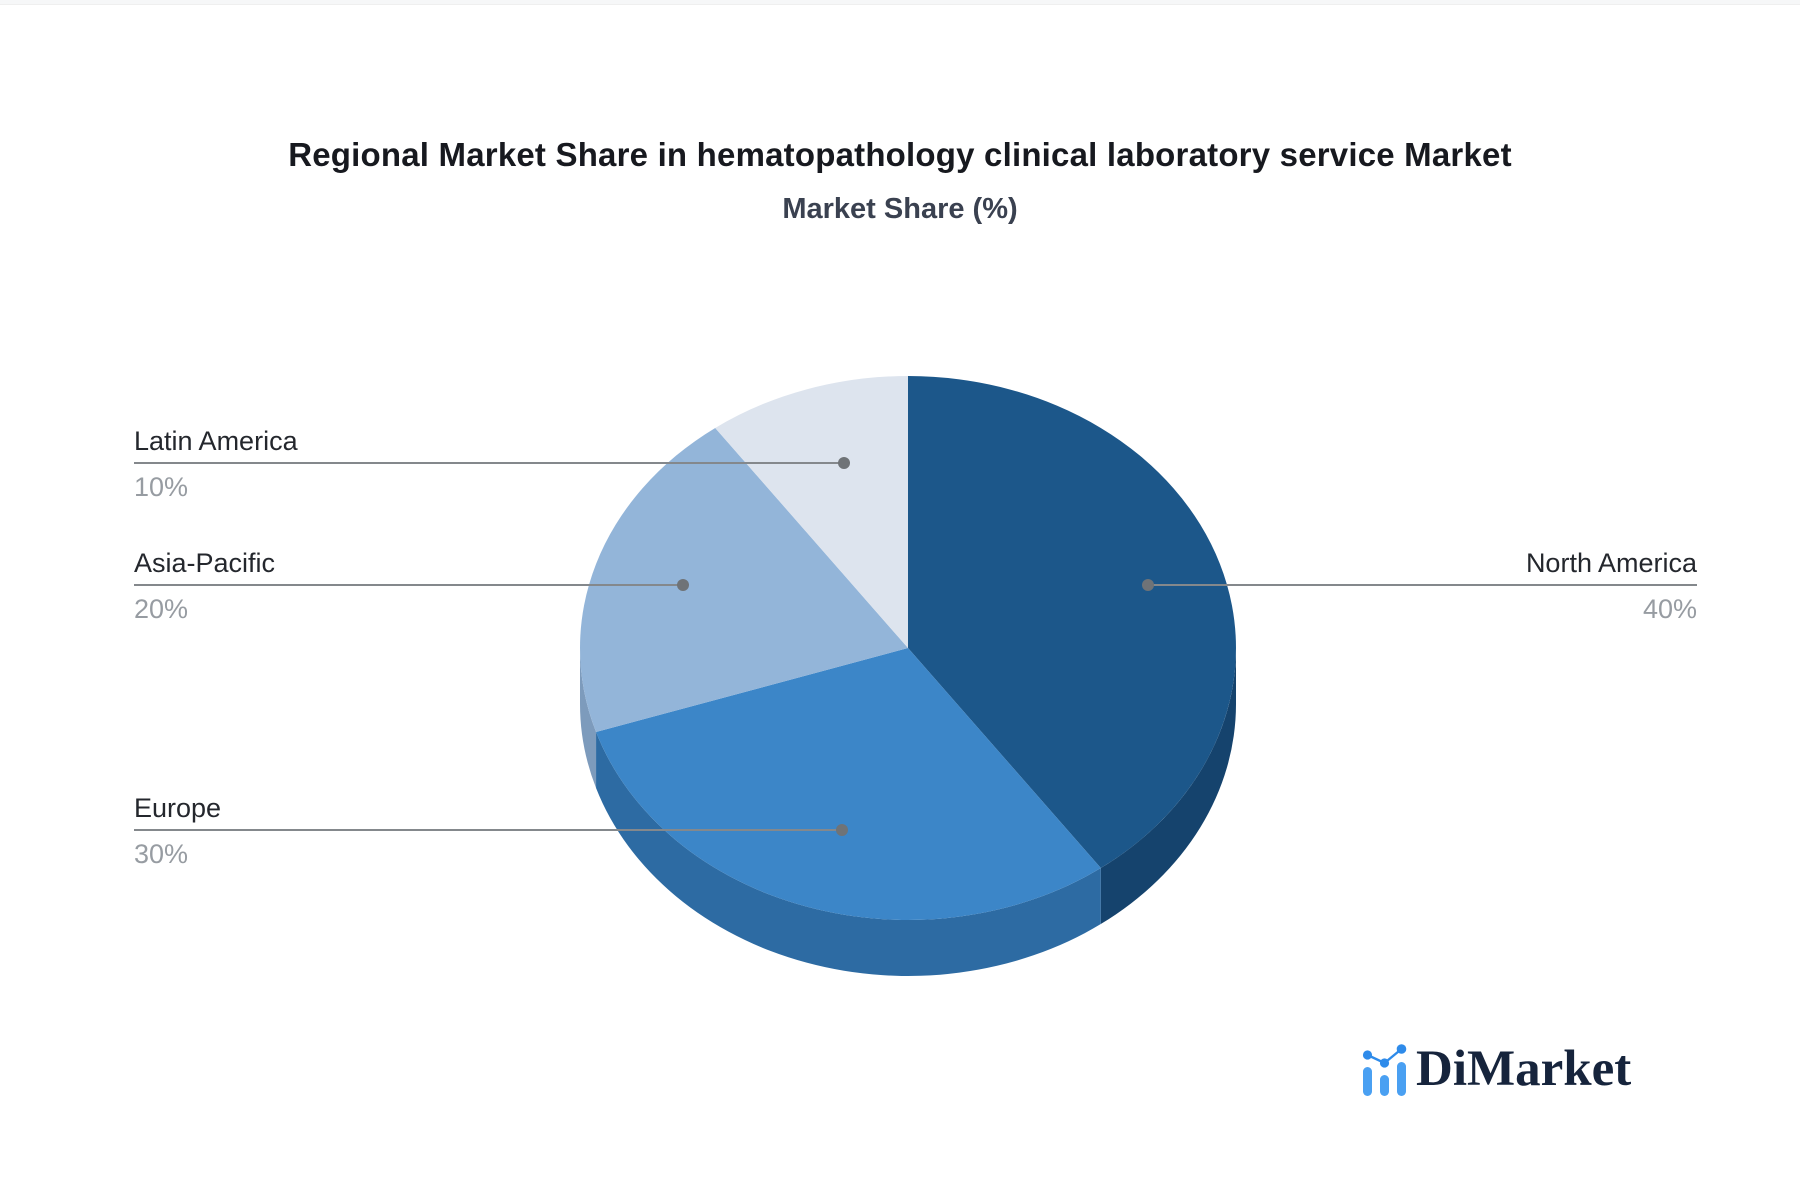 The width and height of the screenshot is (1800, 1196). I want to click on pie-slice-side-north-america, so click(1168, 786).